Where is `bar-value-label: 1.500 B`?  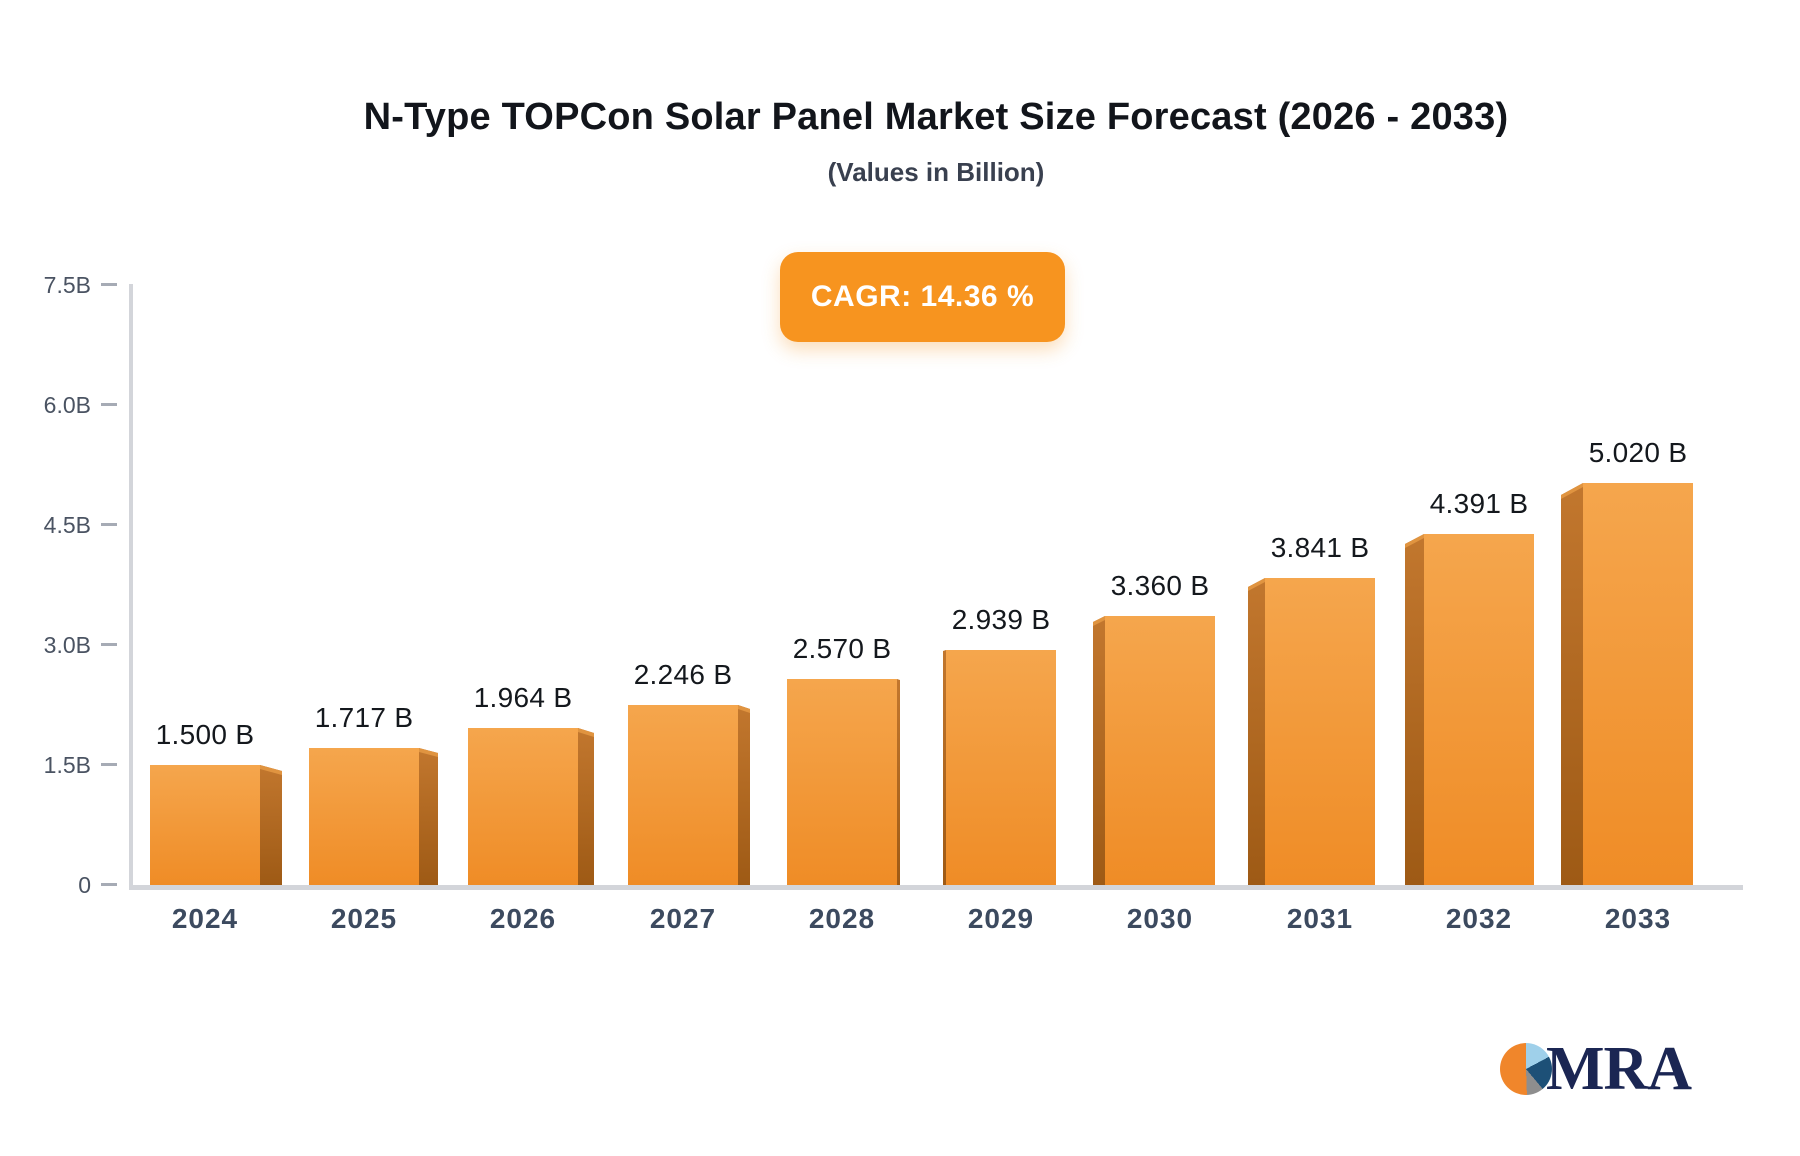 bar-value-label: 1.500 B is located at coordinates (205, 734).